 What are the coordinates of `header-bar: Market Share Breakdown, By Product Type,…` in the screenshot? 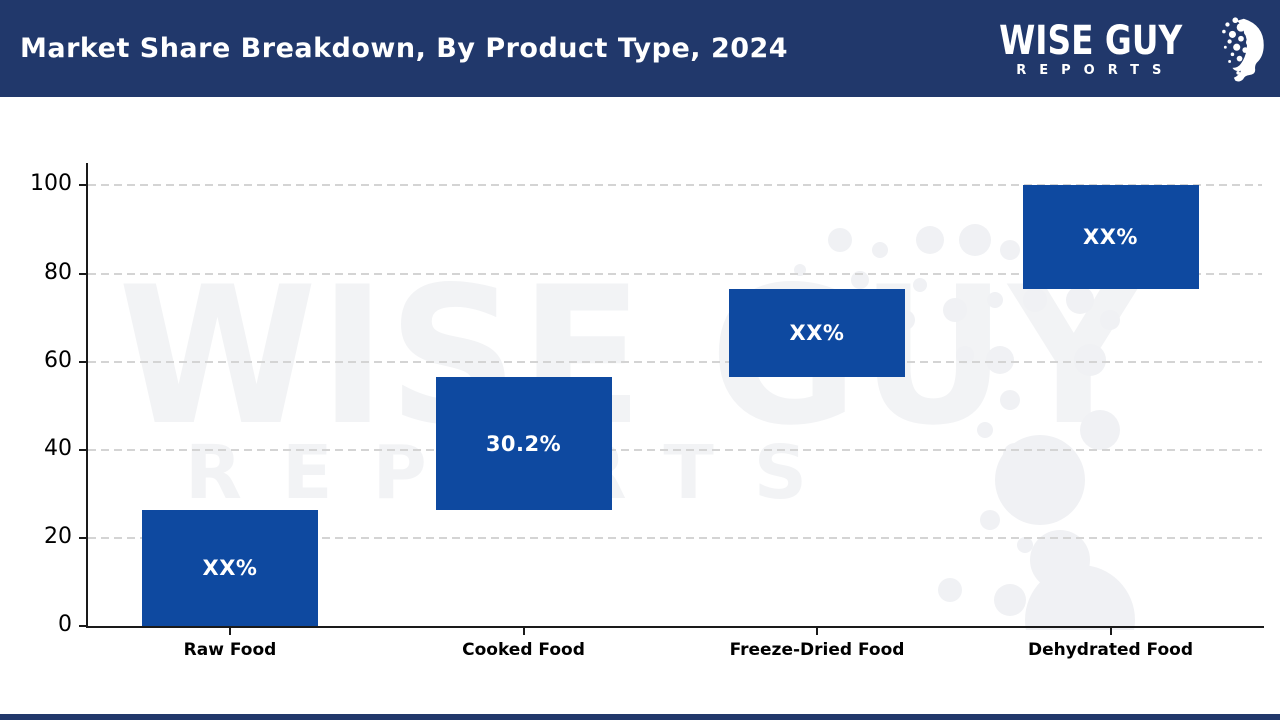 It's located at (640, 48).